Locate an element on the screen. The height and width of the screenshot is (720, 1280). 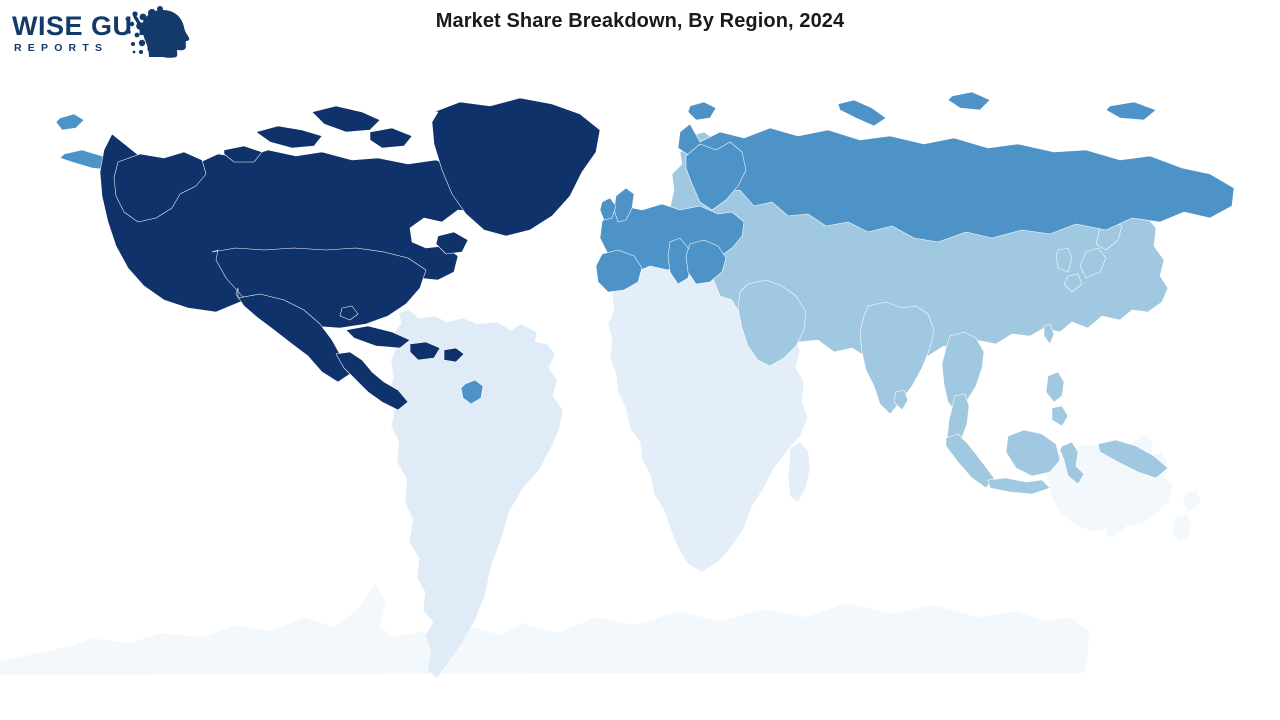
chart-title: Market Share Breakdown, By Region, 2024 is located at coordinates (640, 21).